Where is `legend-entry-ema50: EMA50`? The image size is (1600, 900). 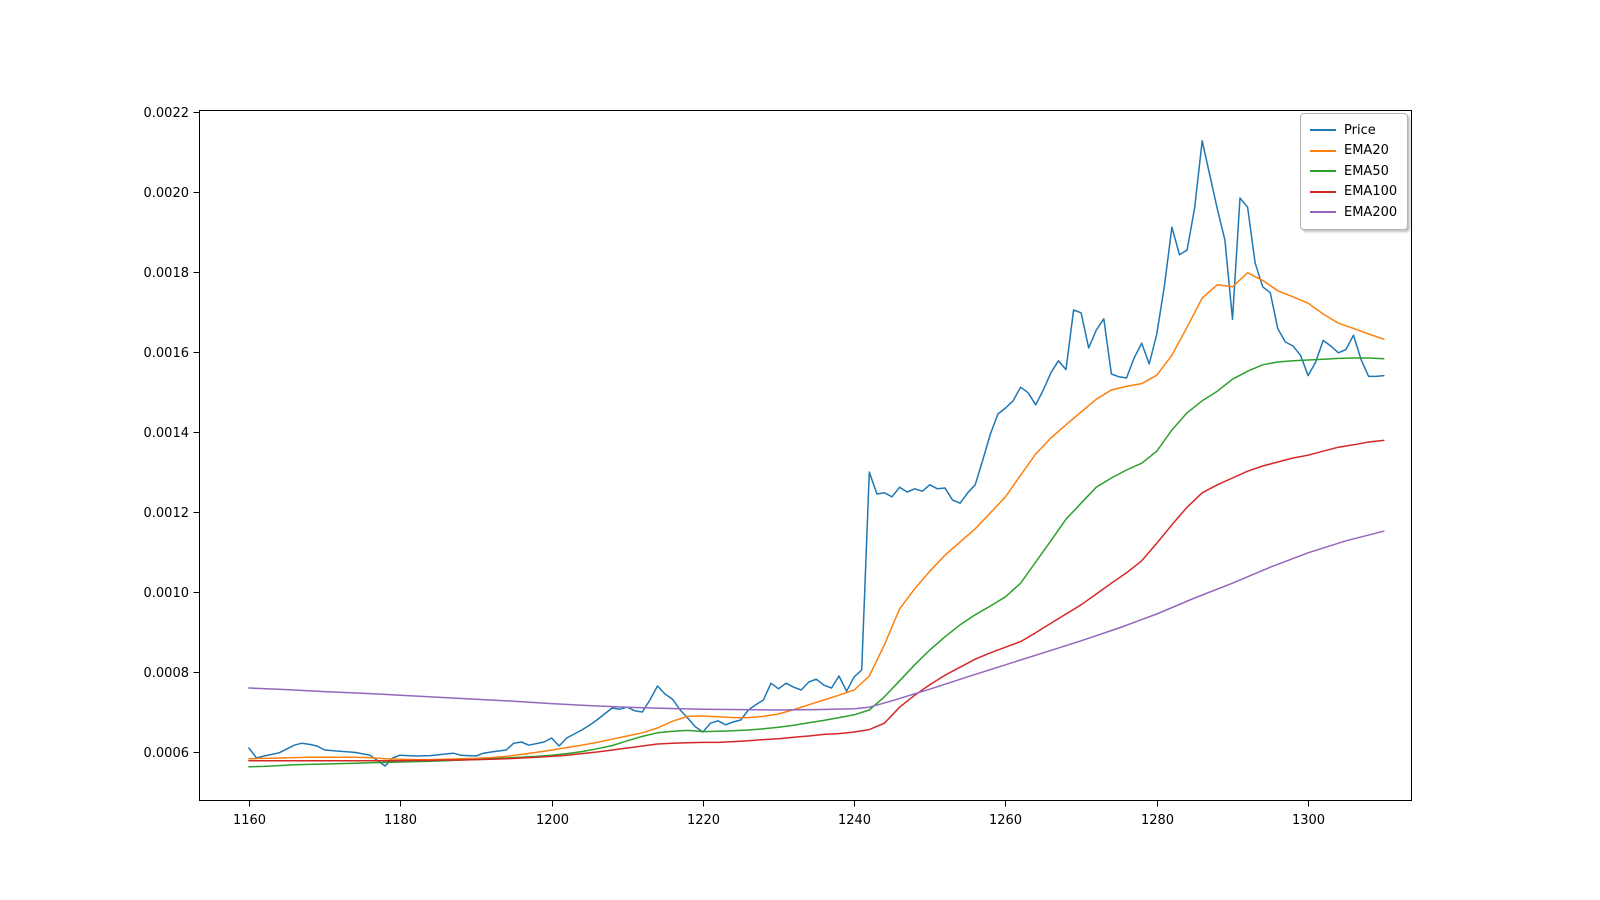
legend-entry-ema50: EMA50 is located at coordinates (1353, 171).